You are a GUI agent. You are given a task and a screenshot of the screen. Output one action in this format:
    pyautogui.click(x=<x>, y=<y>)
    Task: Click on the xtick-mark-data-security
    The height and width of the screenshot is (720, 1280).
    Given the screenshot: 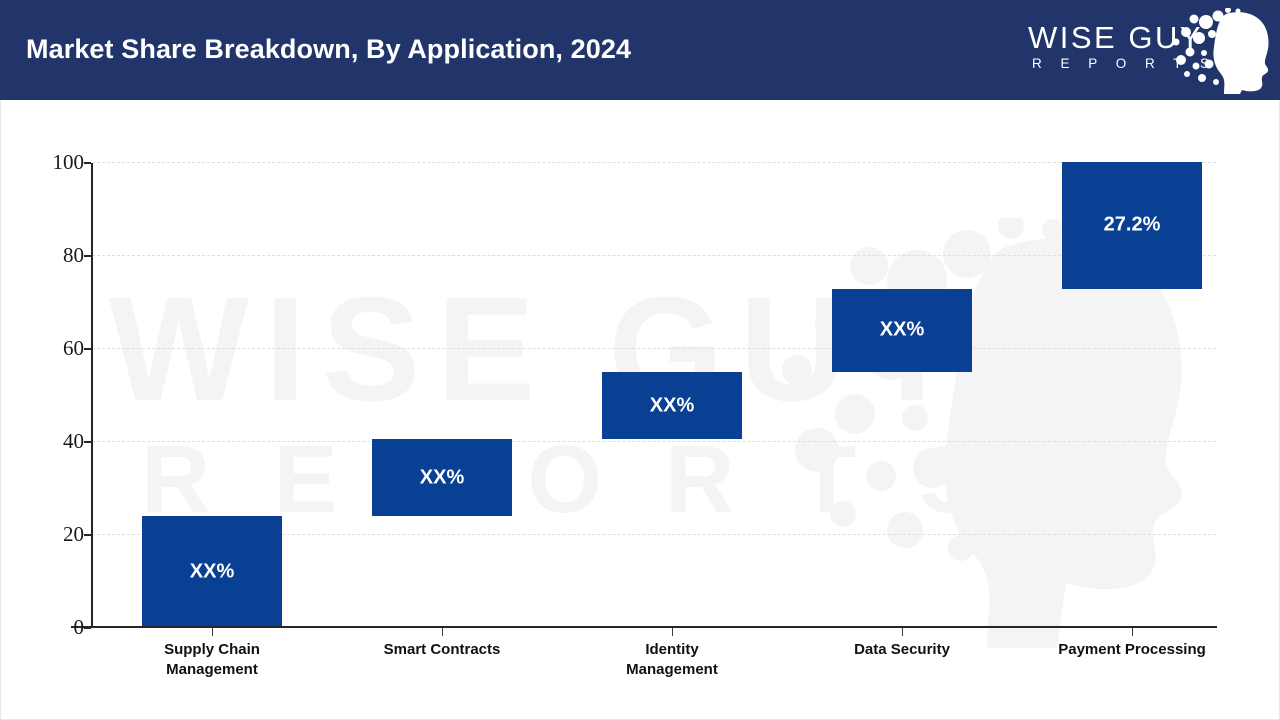 What is the action you would take?
    pyautogui.click(x=902, y=632)
    